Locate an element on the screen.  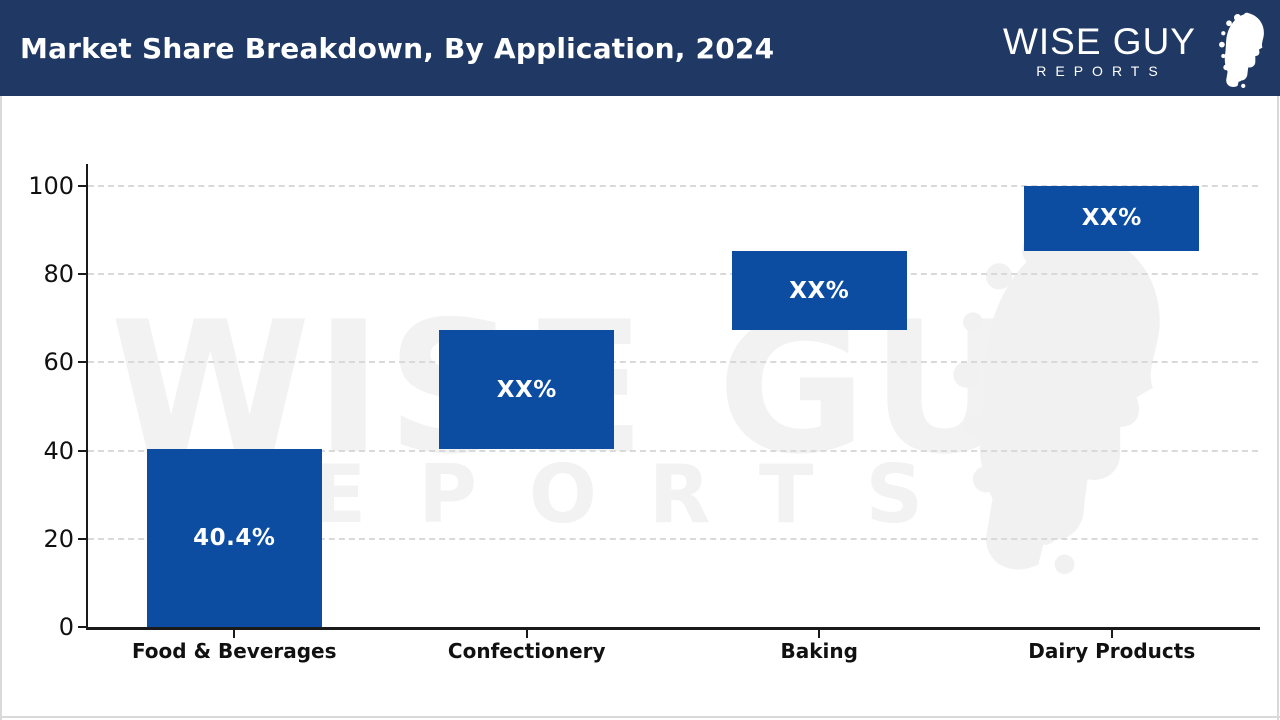
y-tick-label: 80 is located at coordinates (58, 274).